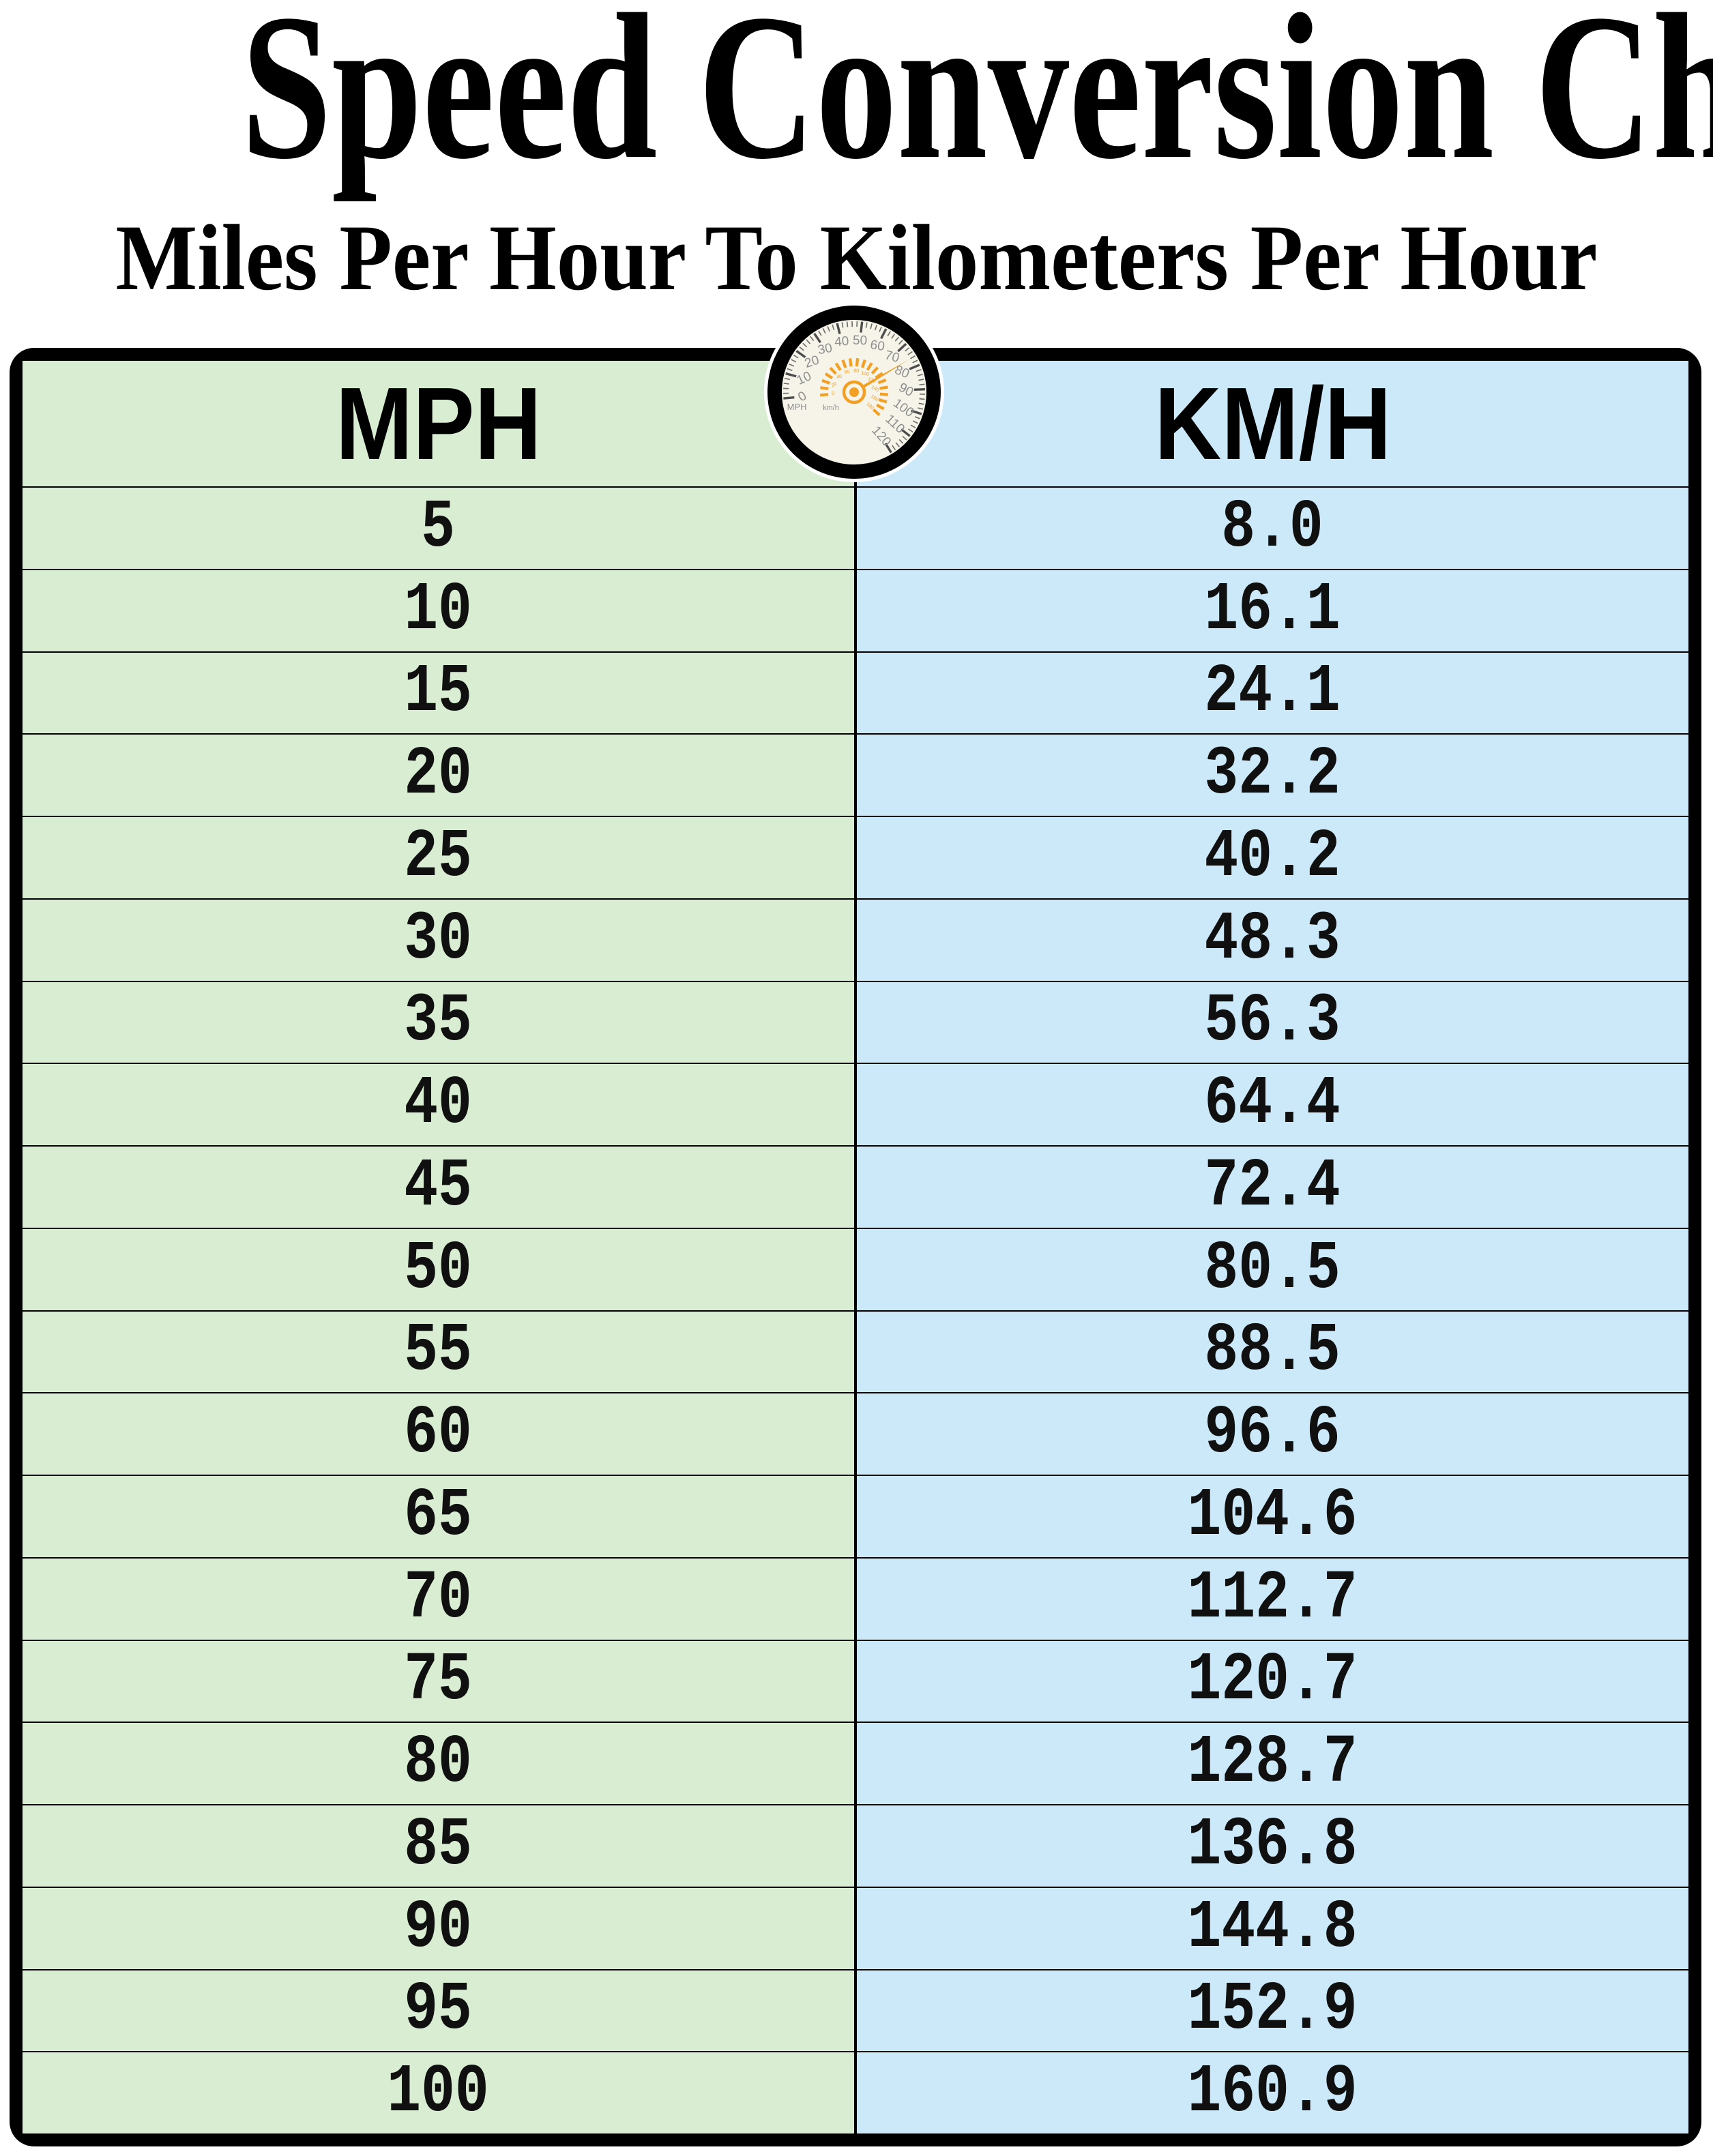  I want to click on table-row: 95 152.9, so click(856, 2011).